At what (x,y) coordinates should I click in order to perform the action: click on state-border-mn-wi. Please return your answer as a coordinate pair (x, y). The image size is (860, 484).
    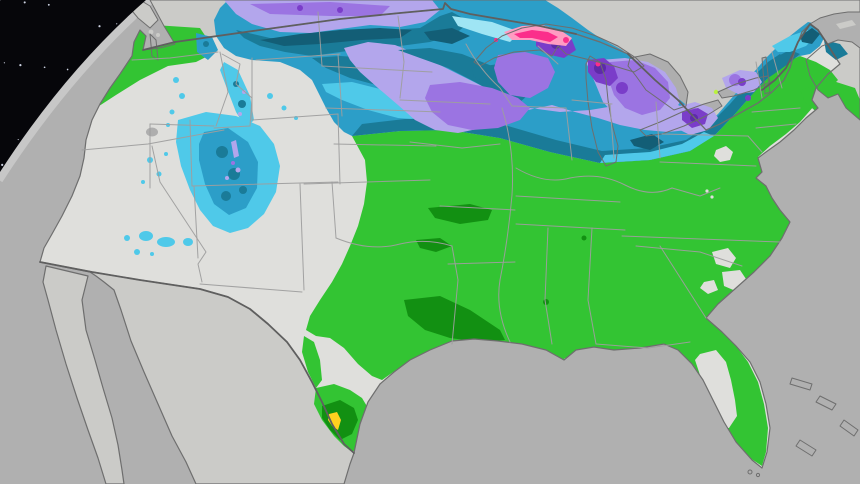
    Looking at the image, I should click on (489, 75).